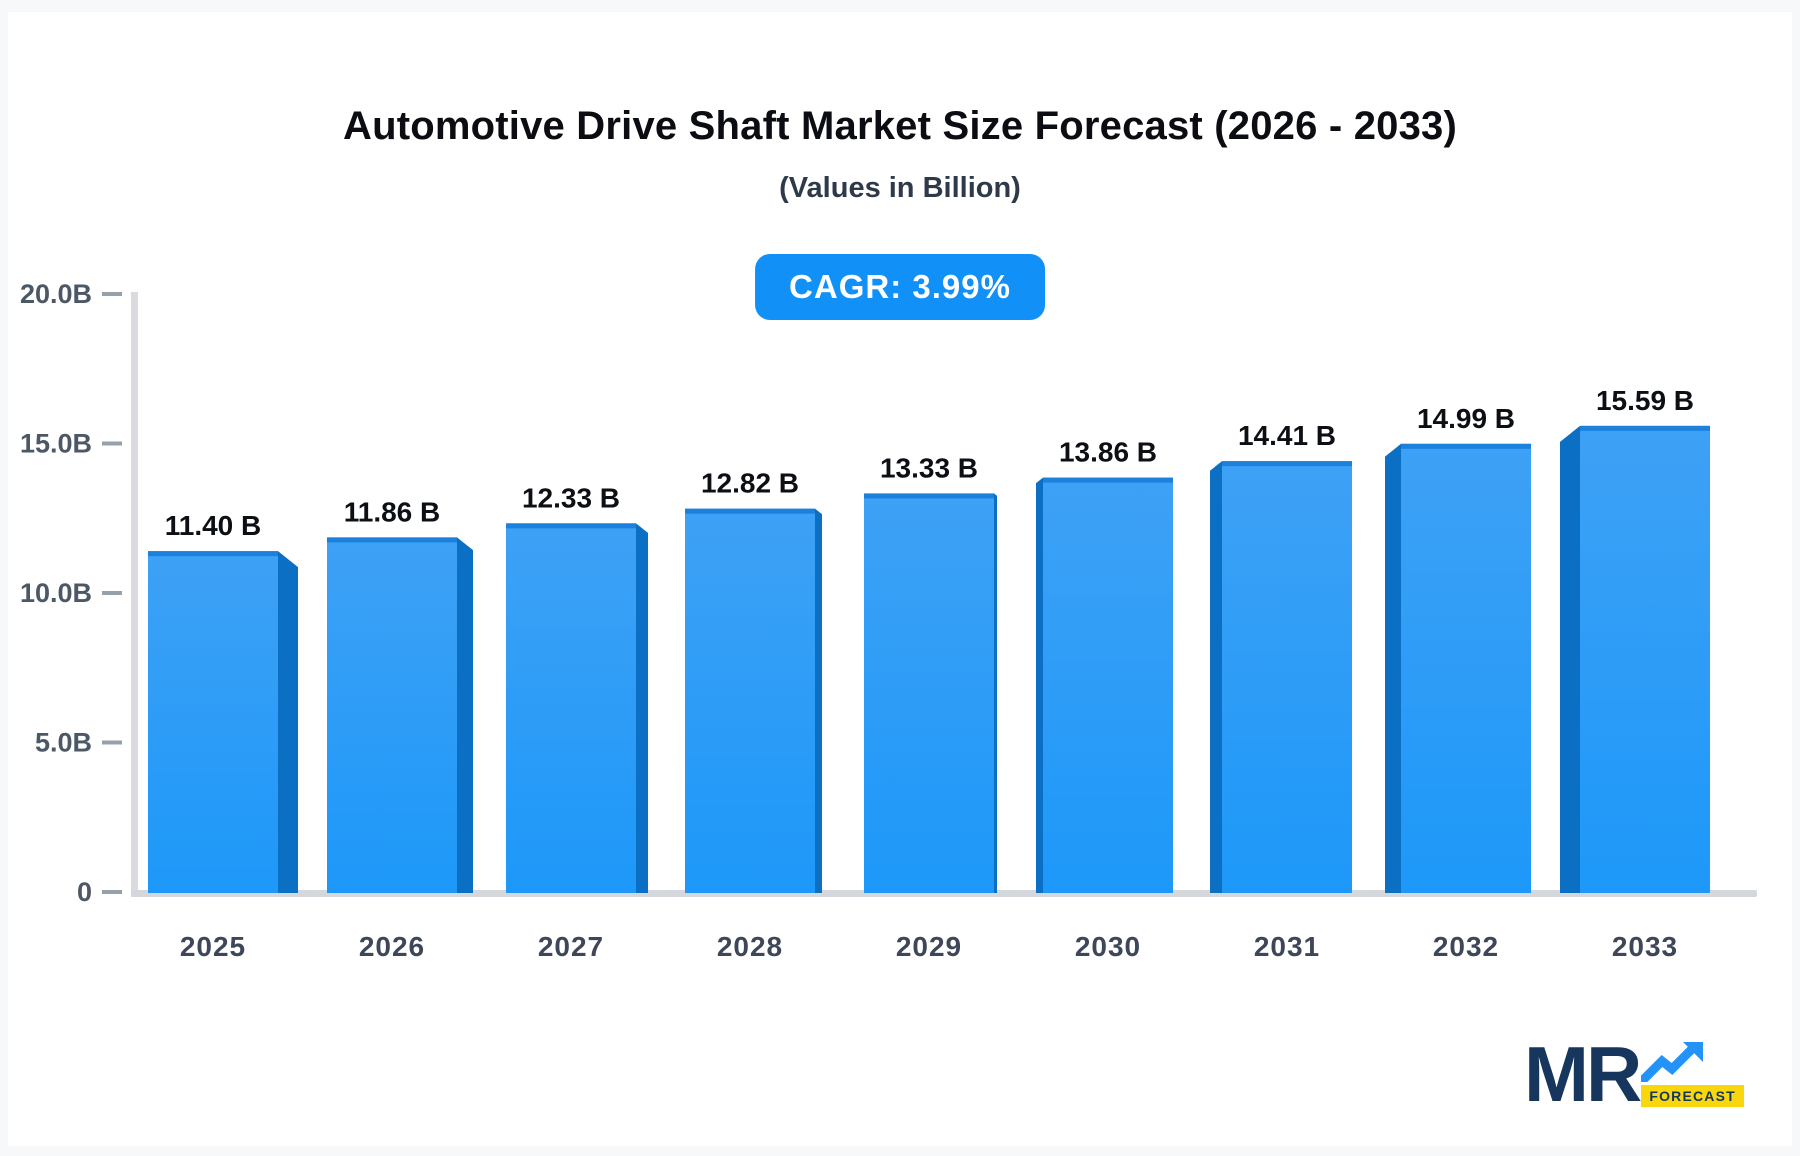 This screenshot has width=1800, height=1156. I want to click on y-tick-label: 5.0B, so click(63, 743).